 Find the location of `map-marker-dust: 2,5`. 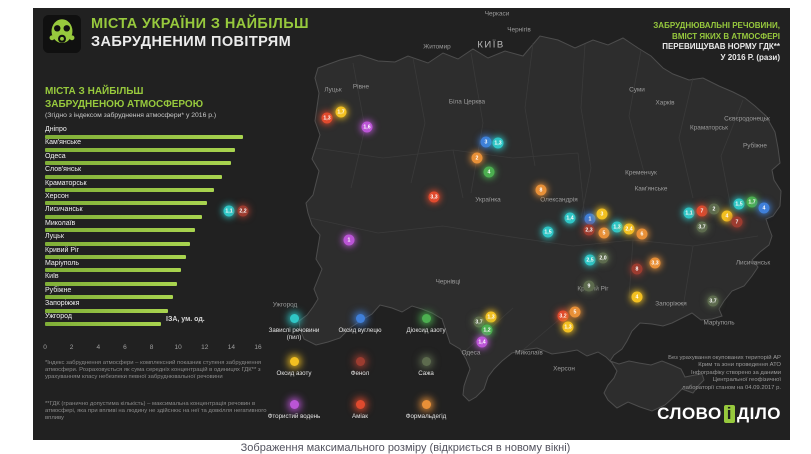

map-marker-dust: 2,5 is located at coordinates (590, 260).